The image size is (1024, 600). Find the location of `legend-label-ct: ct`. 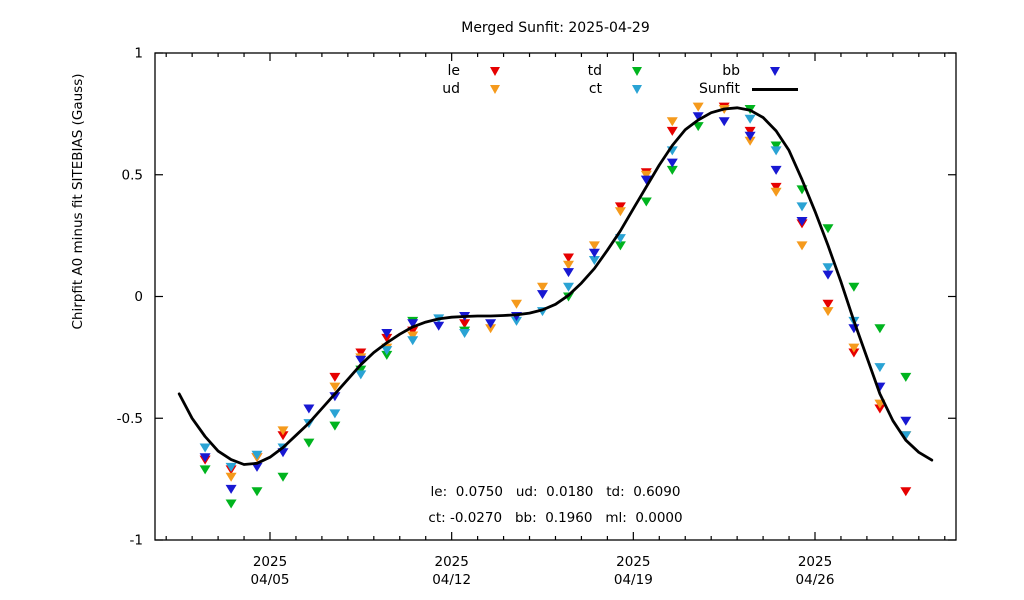

legend-label-ct: ct is located at coordinates (595, 89).